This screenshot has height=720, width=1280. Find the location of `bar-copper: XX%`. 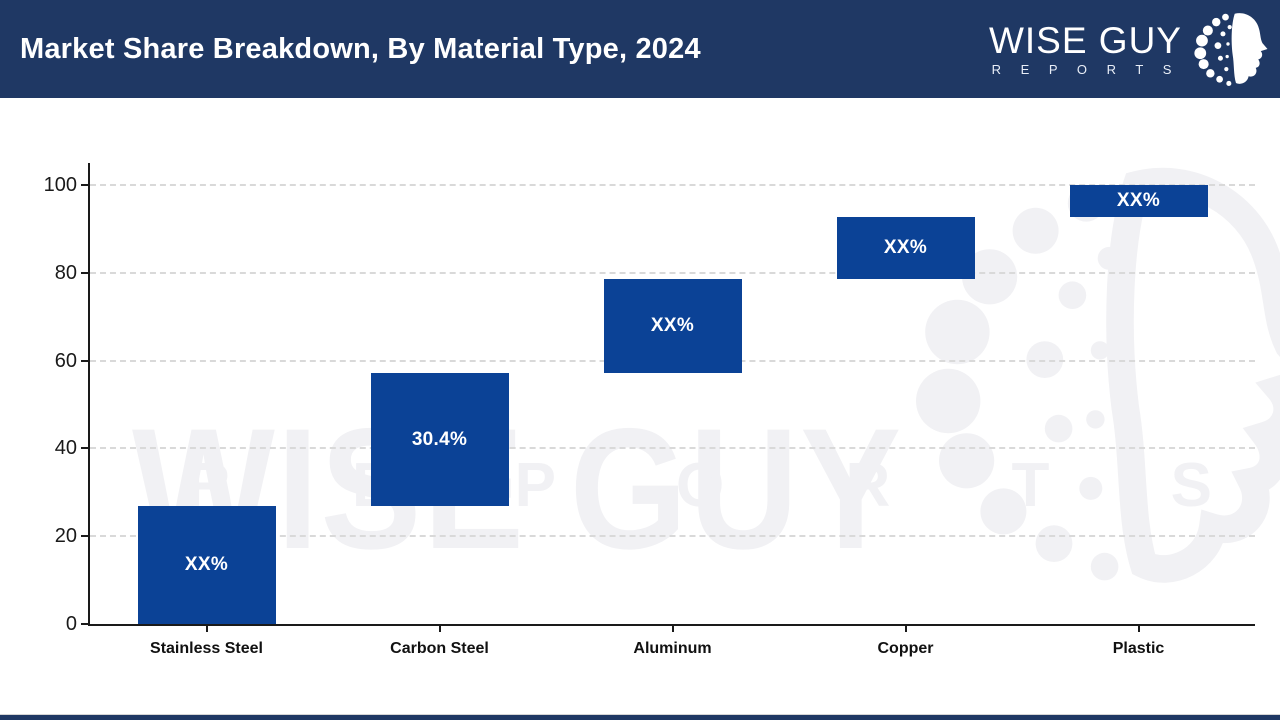

bar-copper: XX% is located at coordinates (905, 248).